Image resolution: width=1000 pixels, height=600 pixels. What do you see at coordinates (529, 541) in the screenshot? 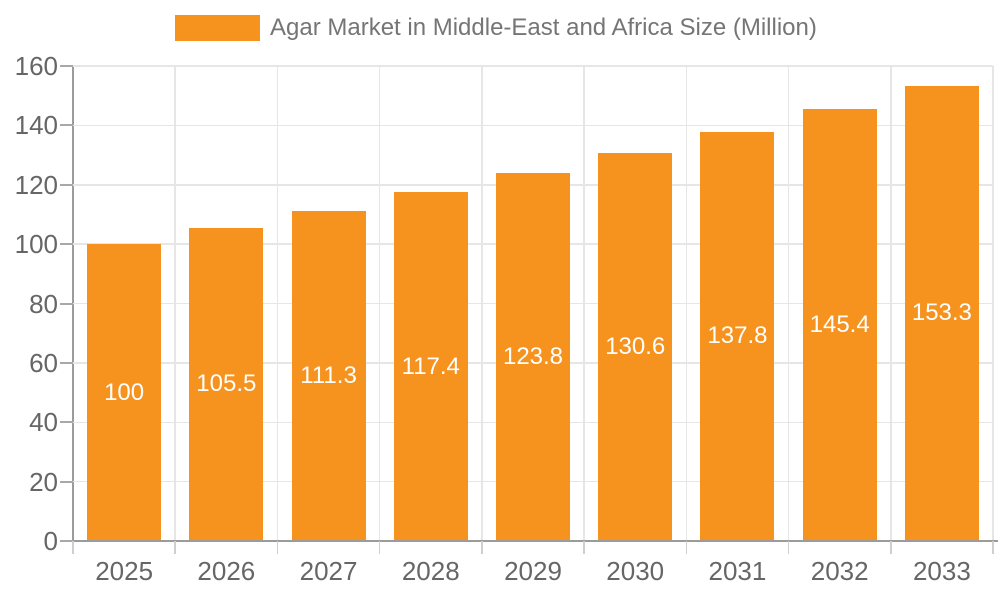
I see `x-axis-line` at bounding box center [529, 541].